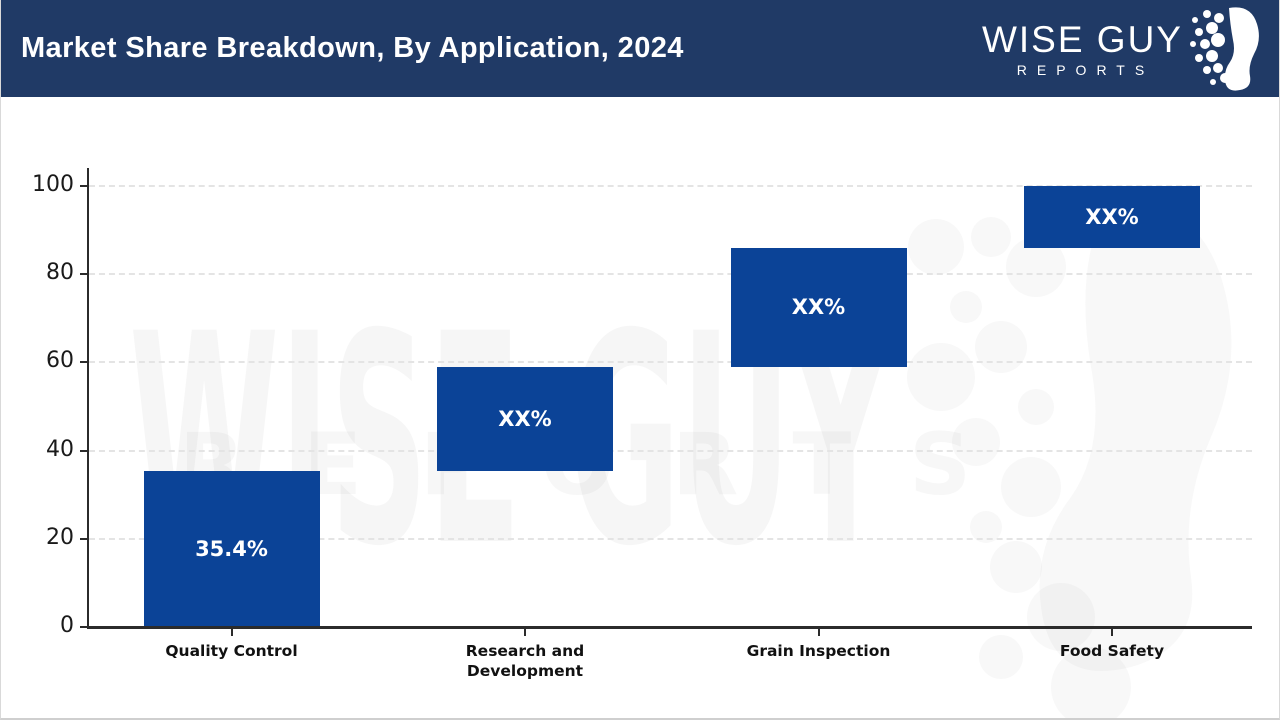  I want to click on category-label-food-safety: Food Safety, so click(1112, 651).